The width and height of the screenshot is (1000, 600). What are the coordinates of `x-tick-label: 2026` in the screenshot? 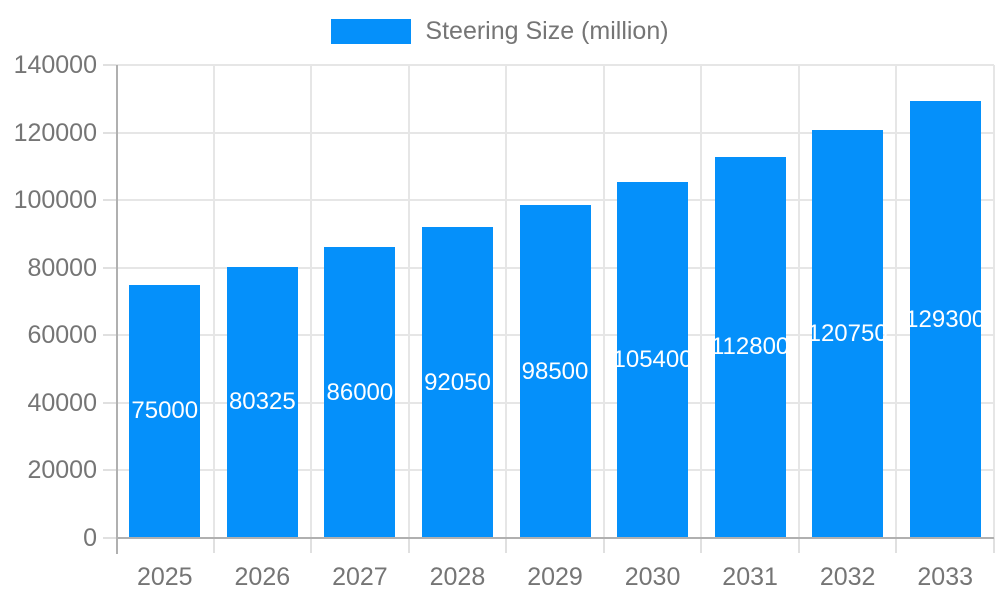 It's located at (262, 577).